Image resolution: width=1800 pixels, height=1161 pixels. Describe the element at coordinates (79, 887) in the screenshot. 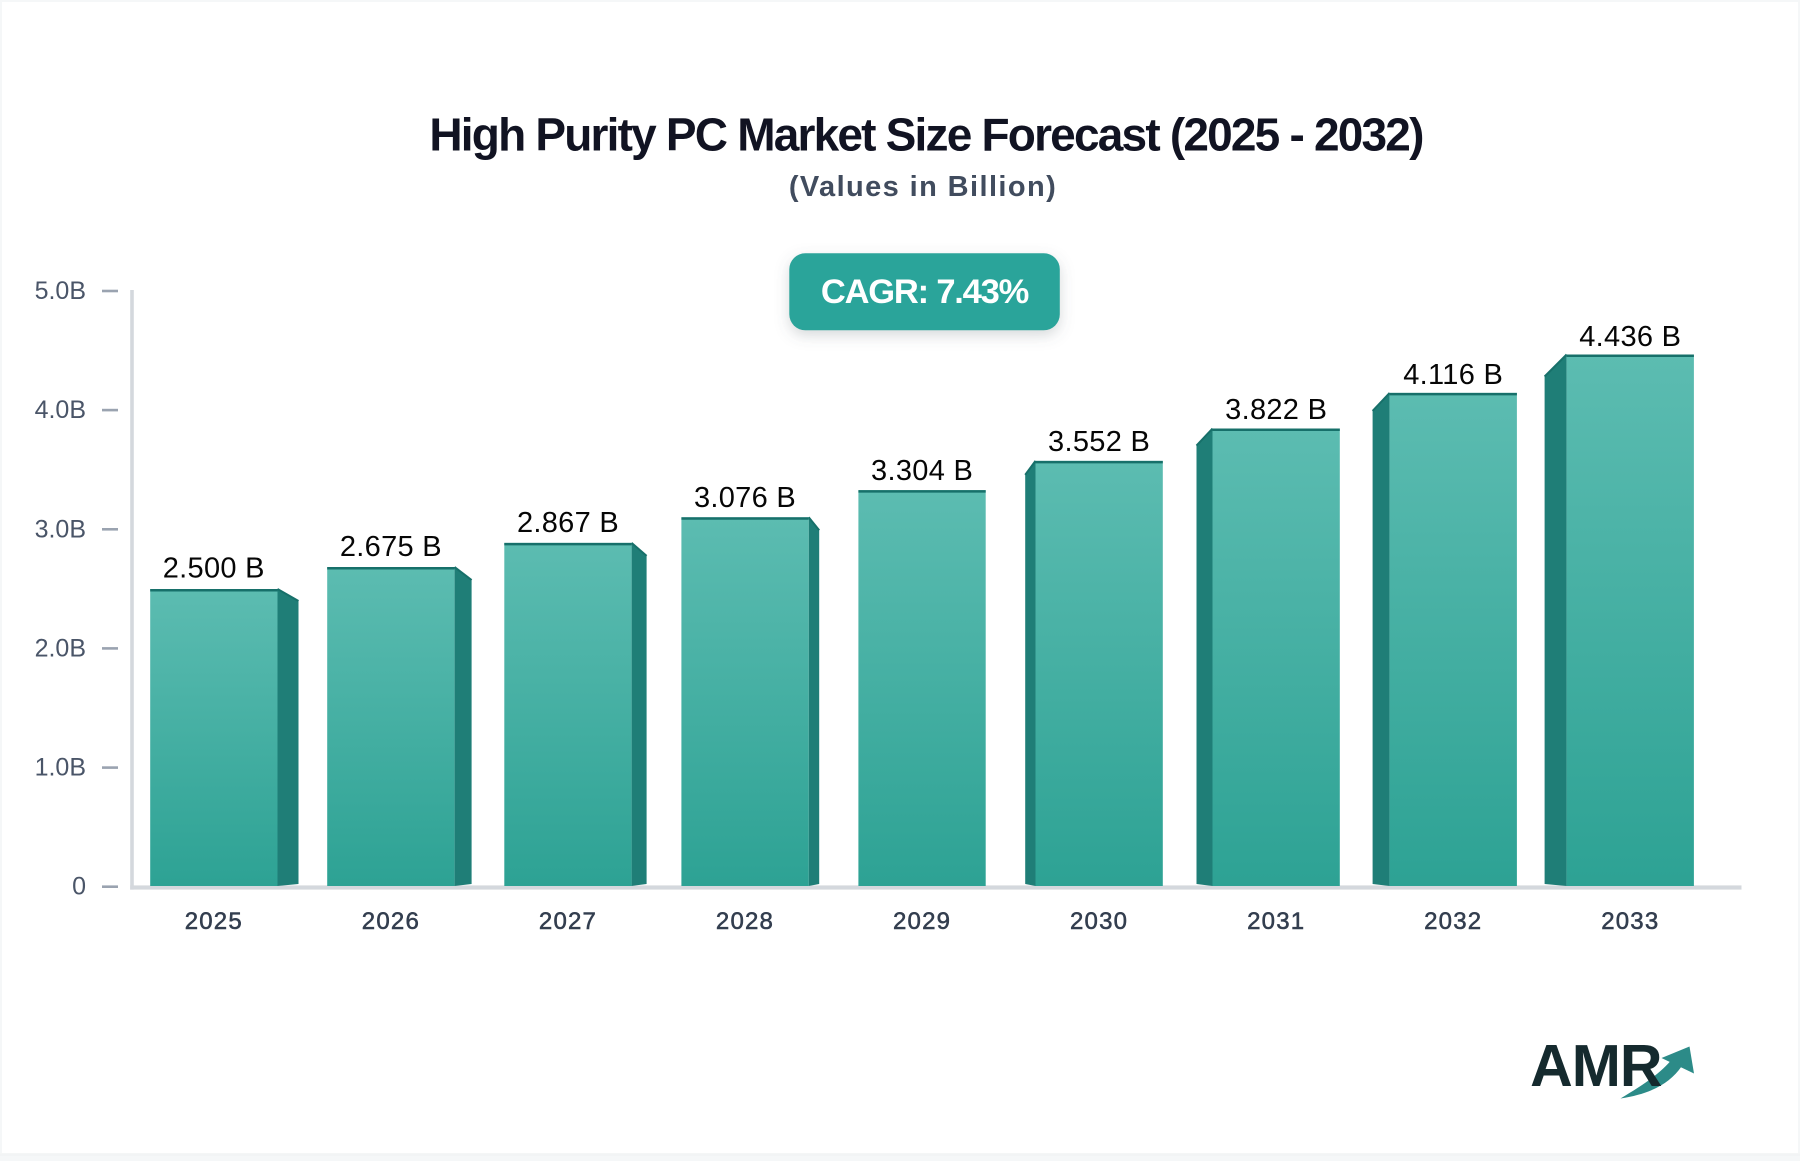

I see `svg-text: 0` at that location.